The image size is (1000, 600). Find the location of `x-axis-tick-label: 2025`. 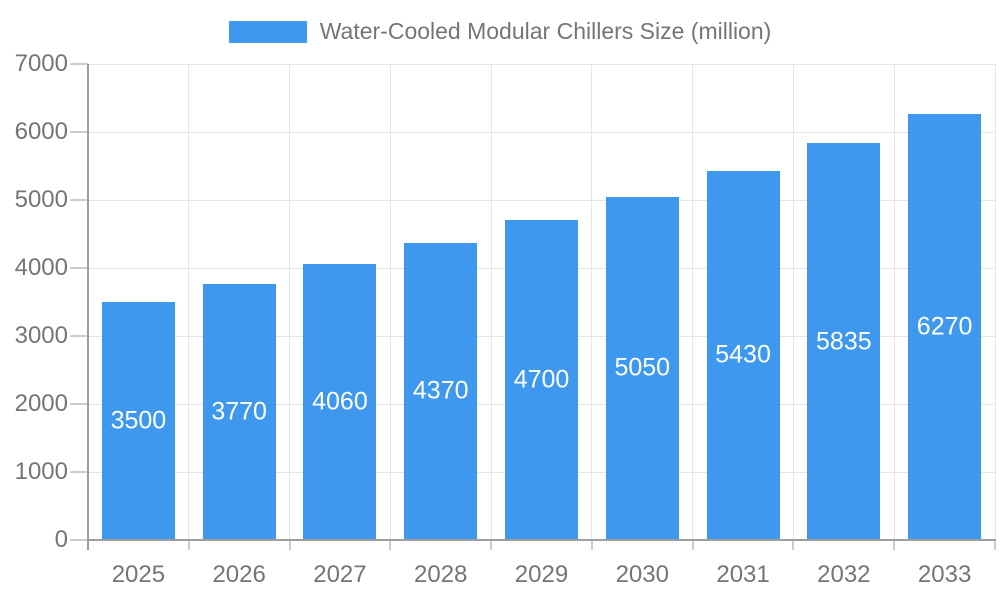

x-axis-tick-label: 2025 is located at coordinates (138, 574).